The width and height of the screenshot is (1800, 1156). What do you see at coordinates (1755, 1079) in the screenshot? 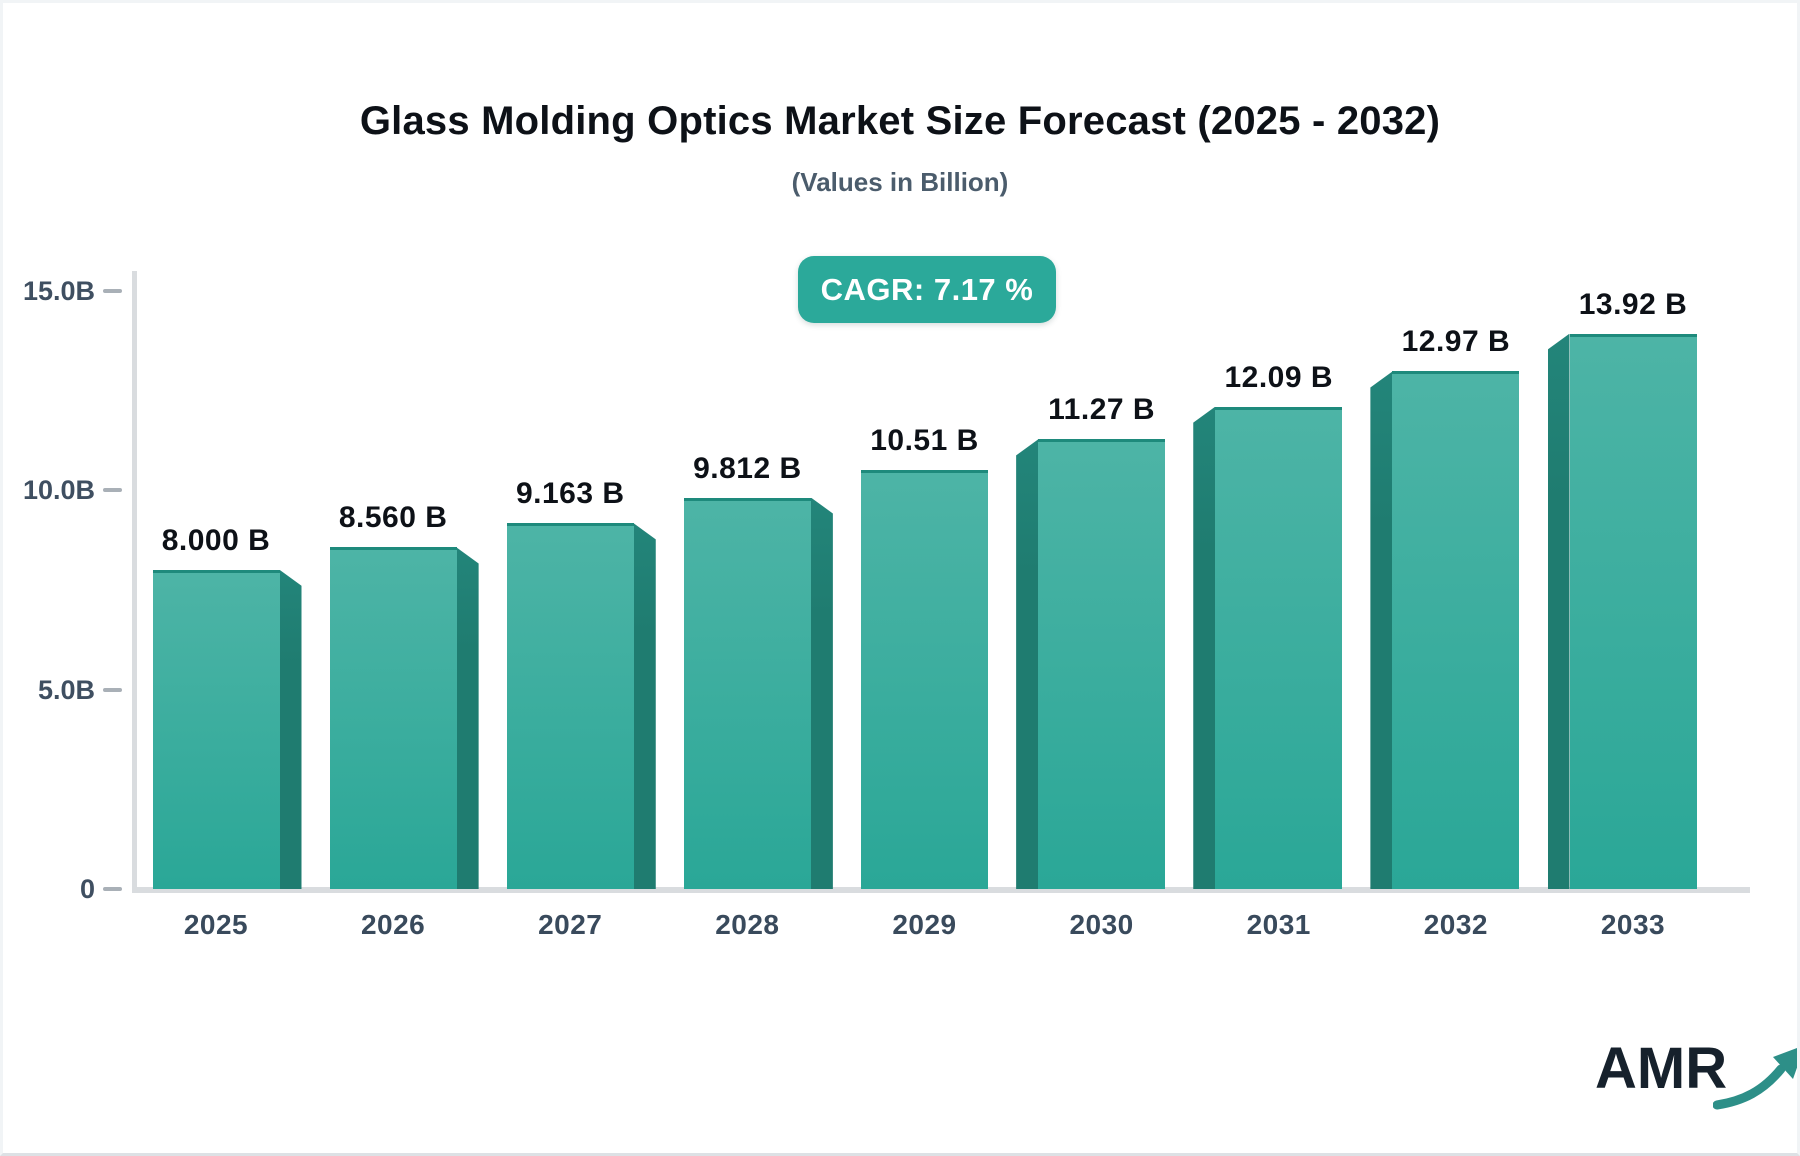
I see `amr-logo-arrow-icon` at bounding box center [1755, 1079].